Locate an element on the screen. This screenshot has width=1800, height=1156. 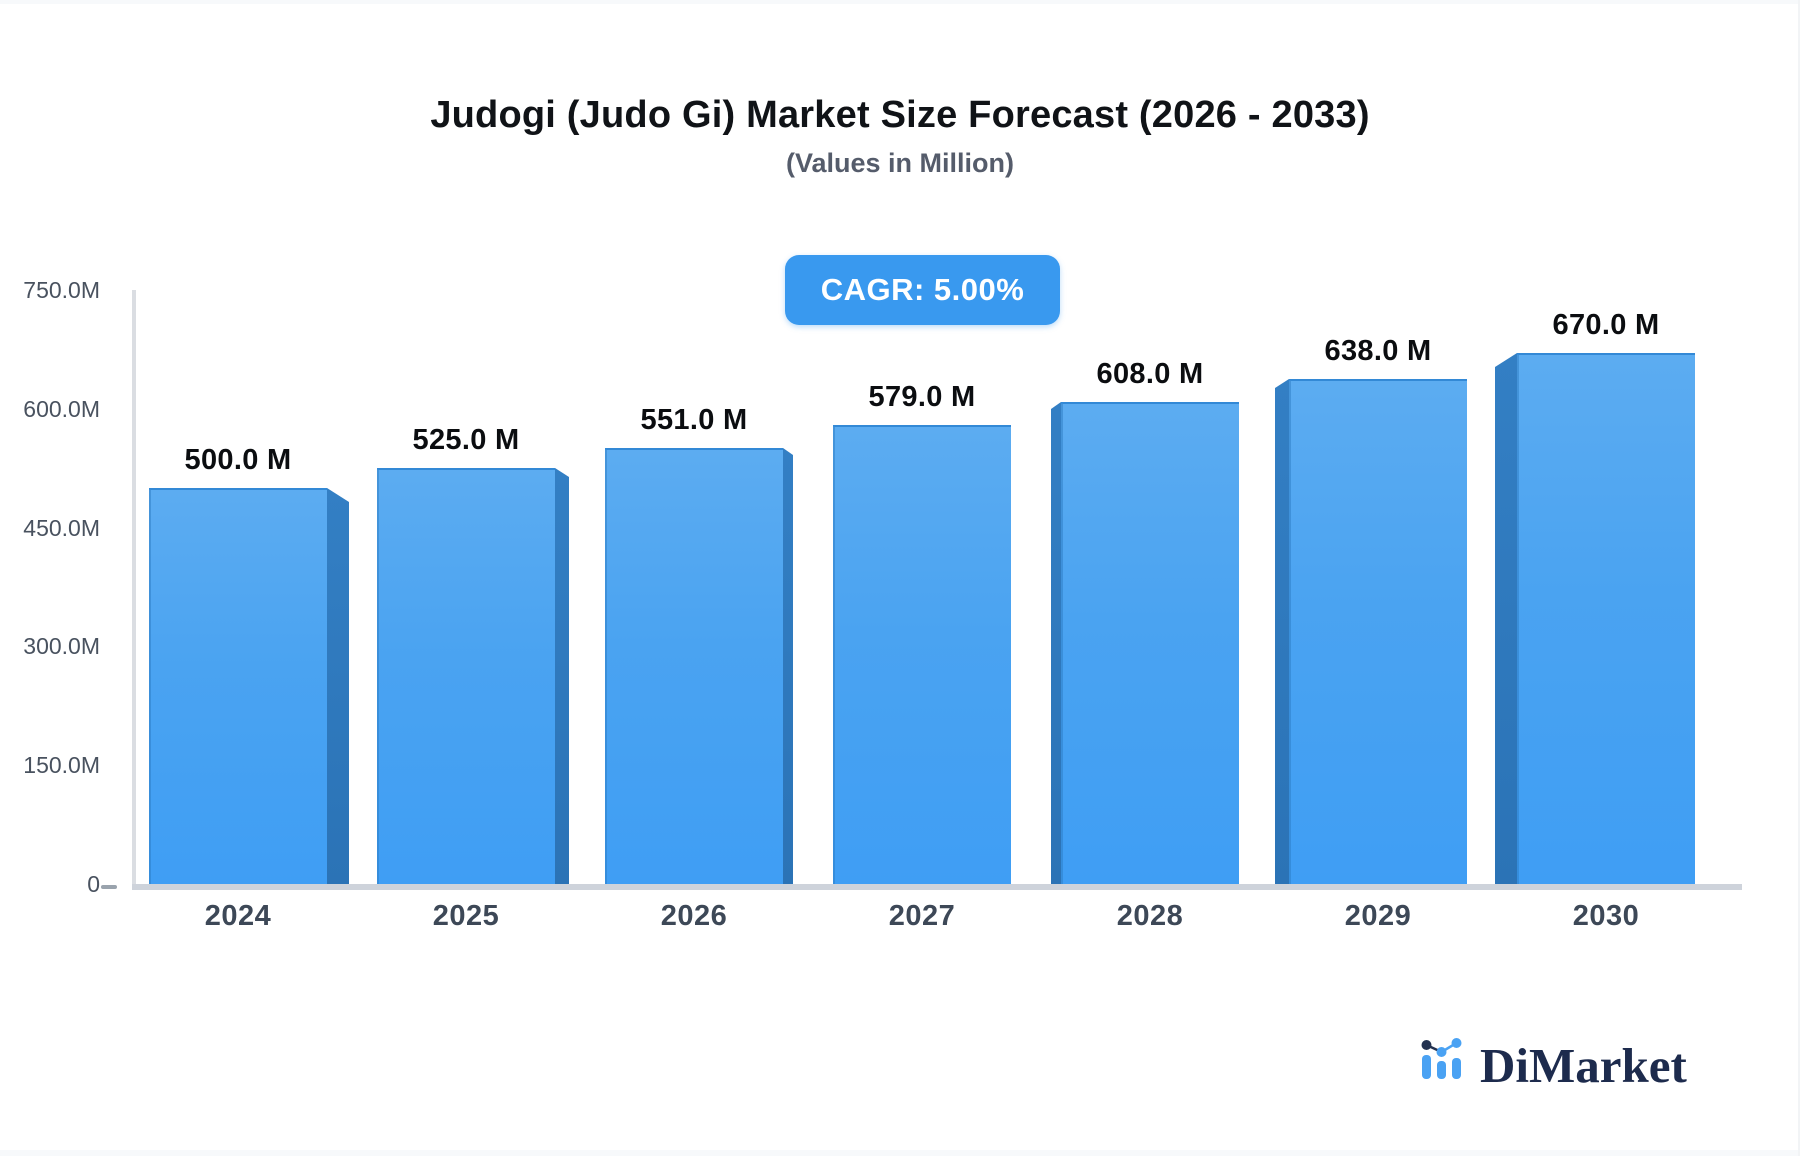
bar-2026 is located at coordinates (694, 666).